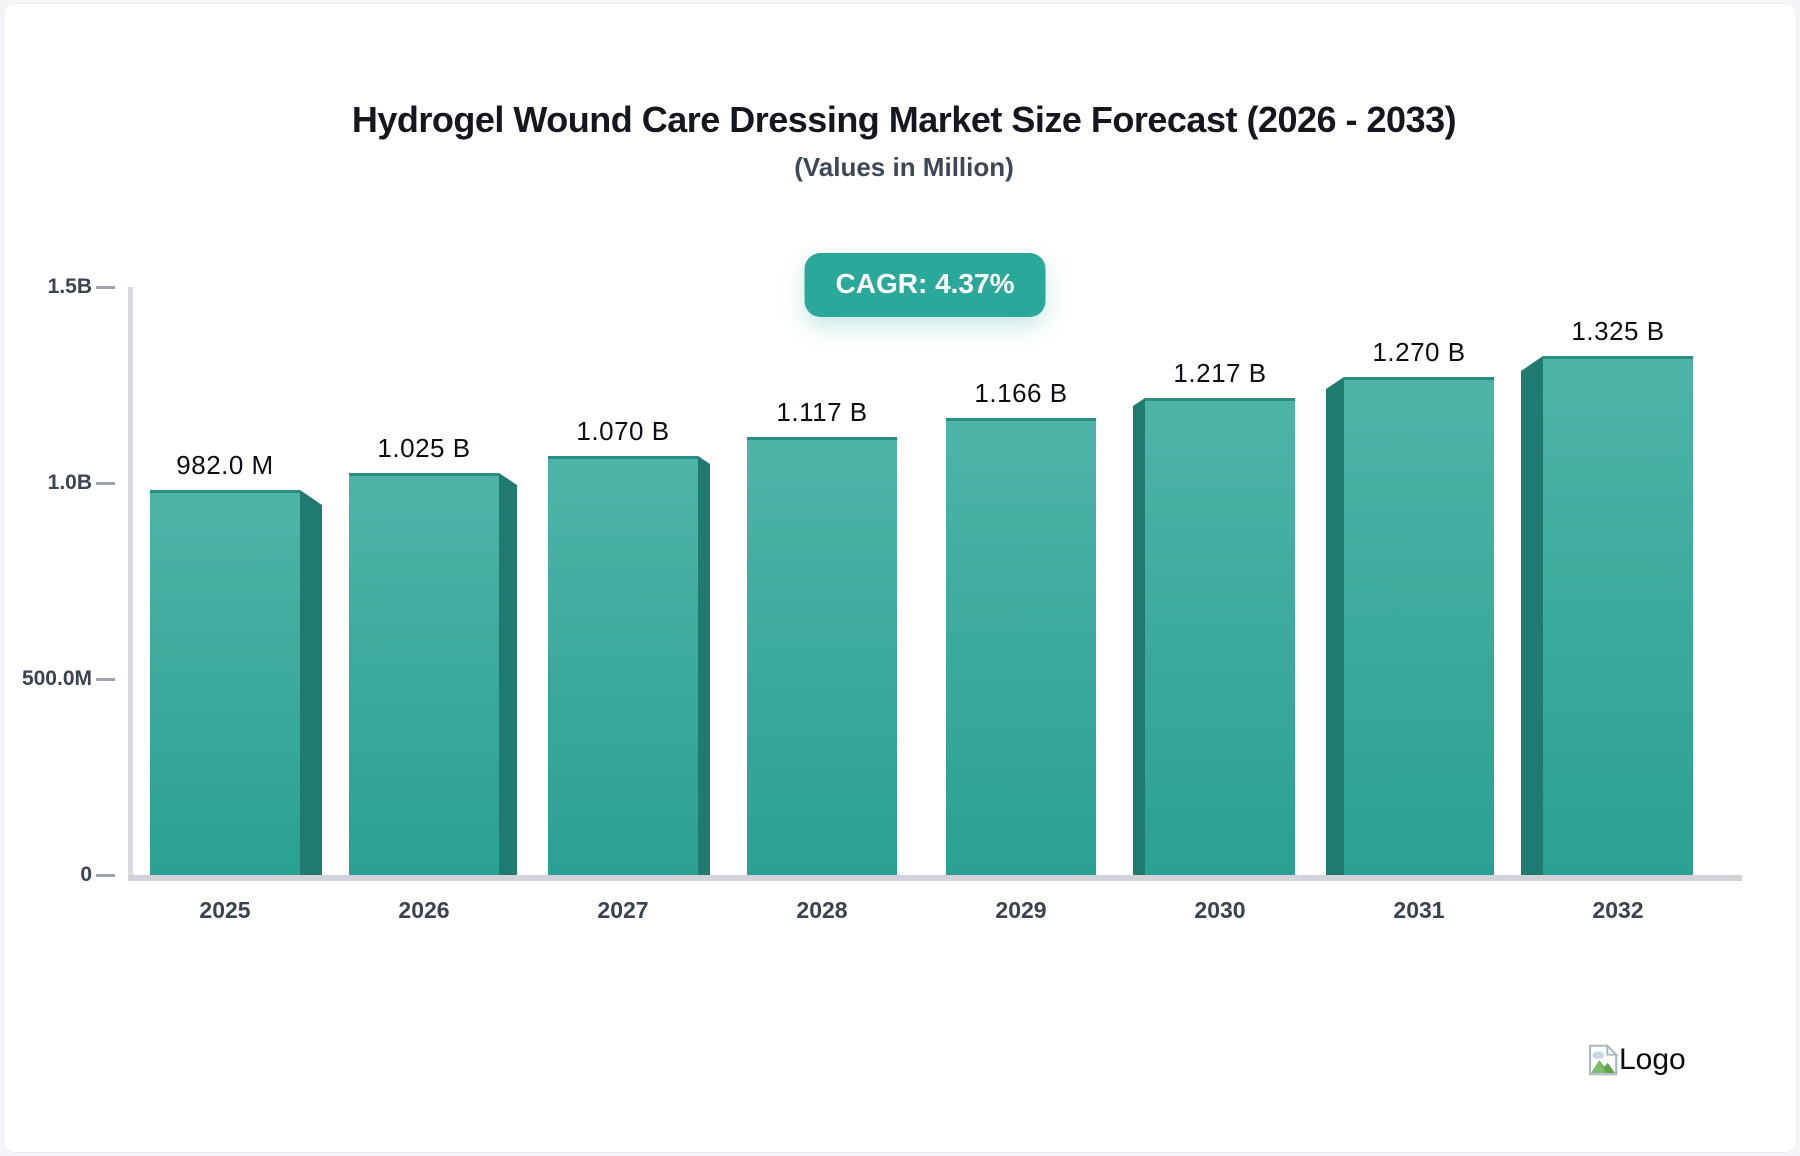 This screenshot has width=1800, height=1156. Describe the element at coordinates (56, 678) in the screenshot. I see `y-tick-label: 500.0M` at that location.